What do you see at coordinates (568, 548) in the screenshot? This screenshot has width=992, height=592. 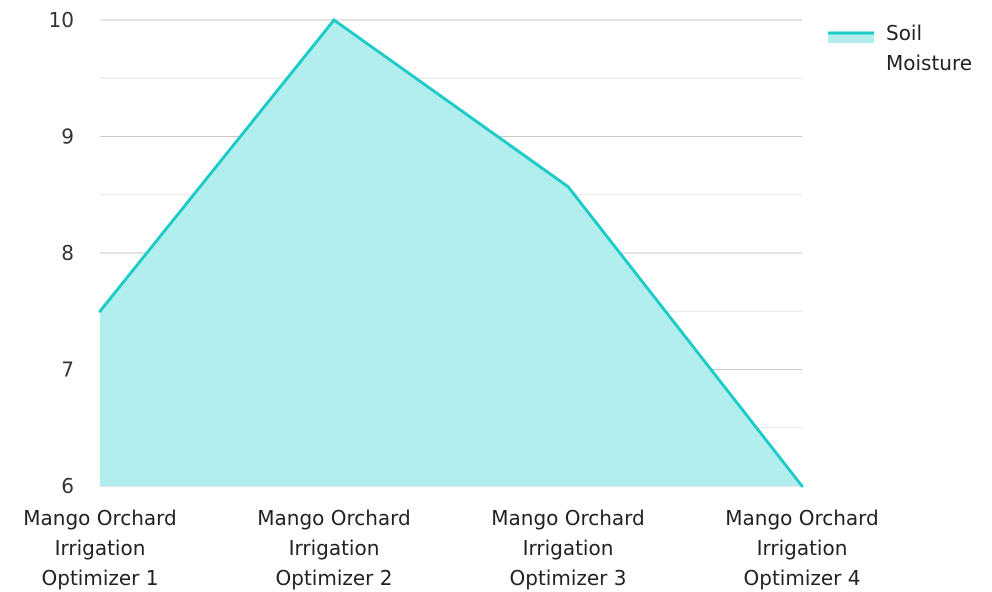 I see `x-category-label-3: Mango Orchard Irrigation Optimizer 3` at bounding box center [568, 548].